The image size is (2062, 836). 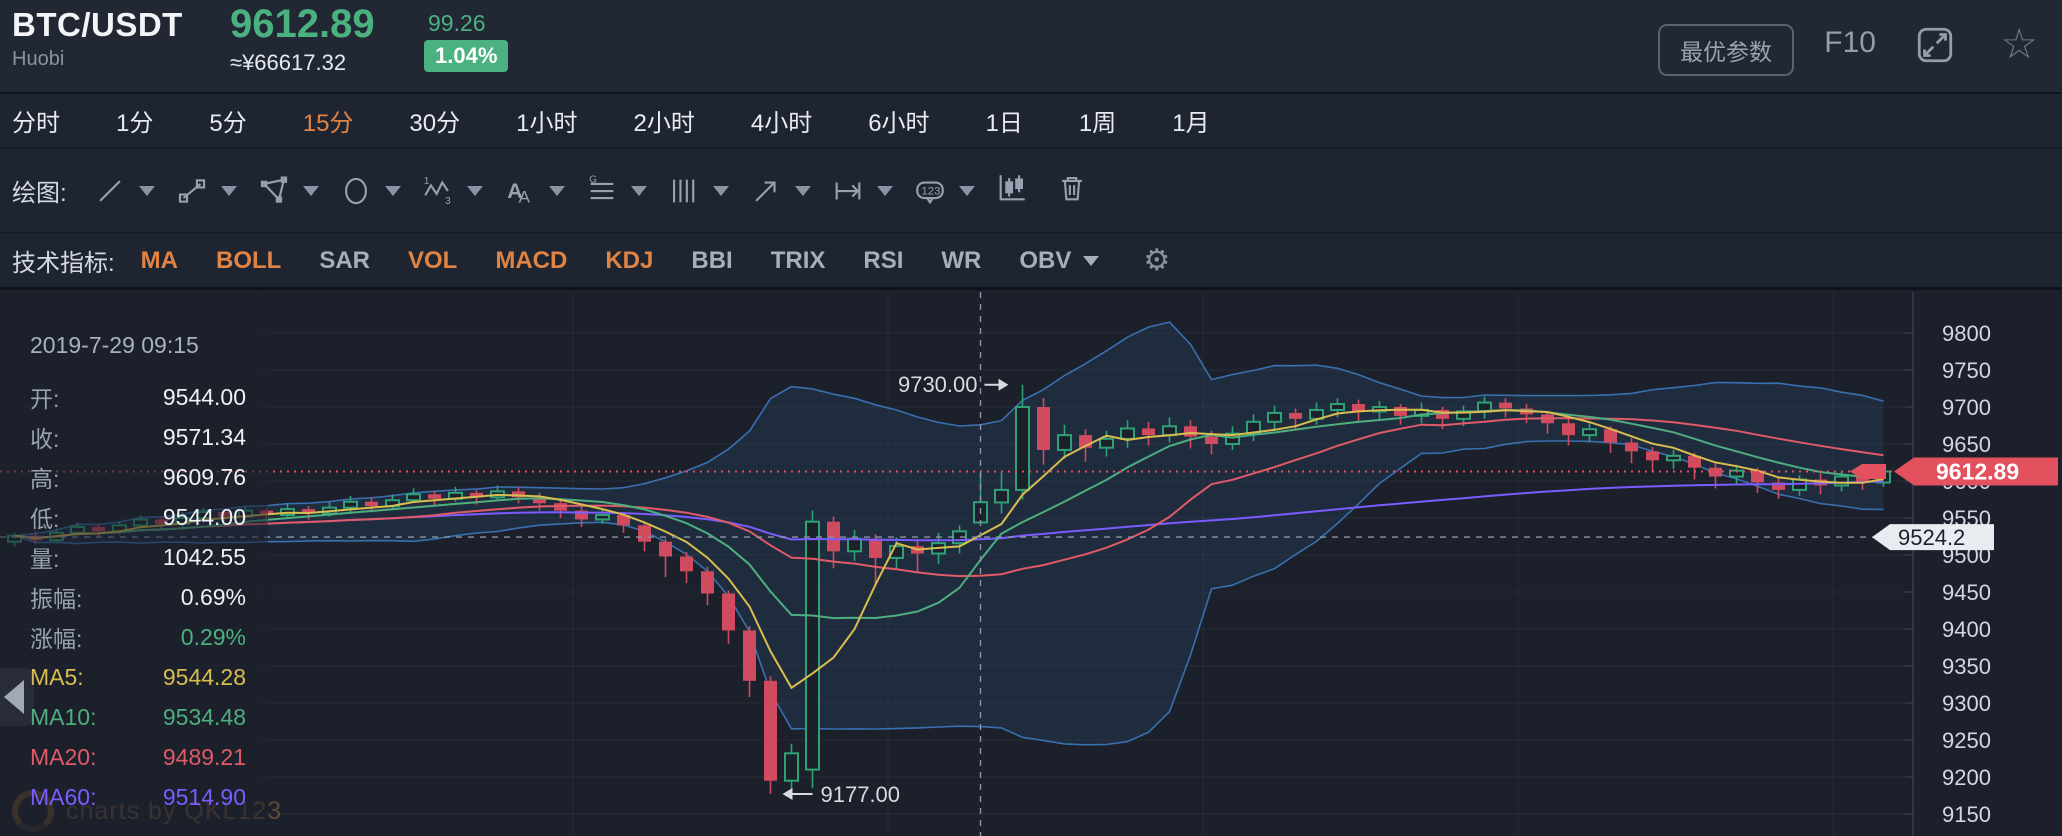 I want to click on panel-collapse-handle, so click(x=17, y=697).